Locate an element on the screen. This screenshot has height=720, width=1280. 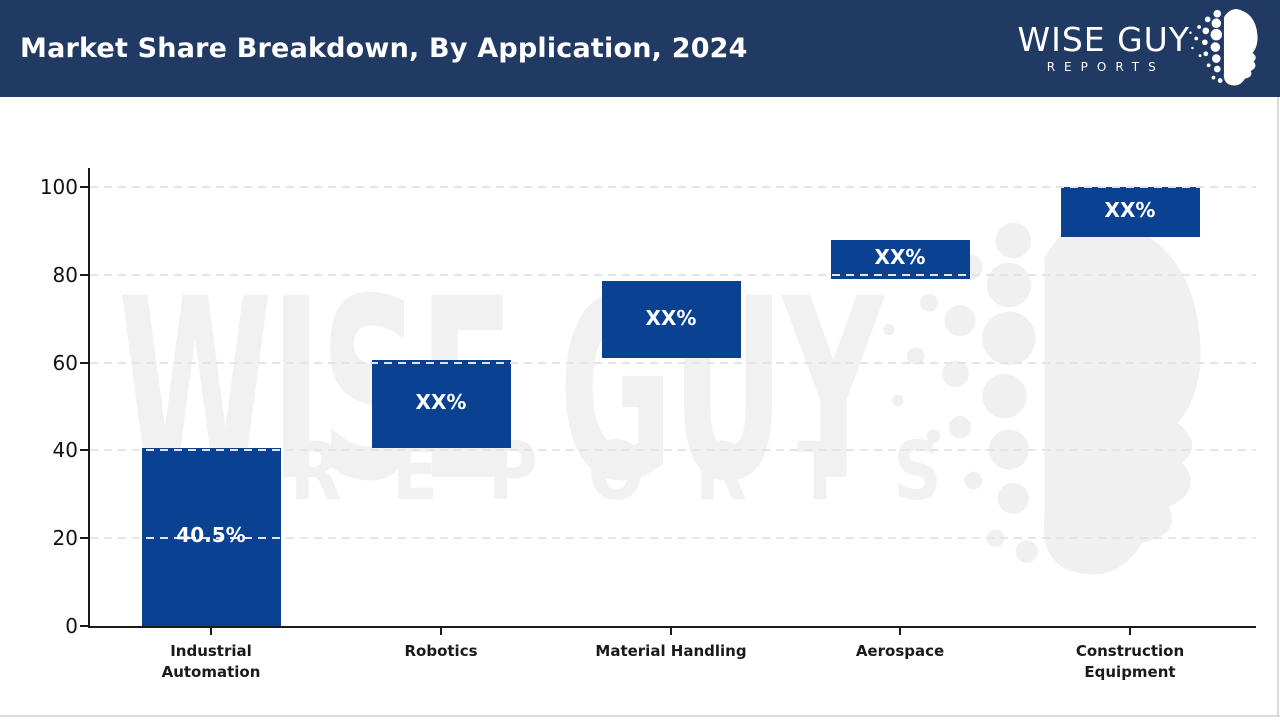
x-label-robotics: Robotics is located at coordinates (441, 651).